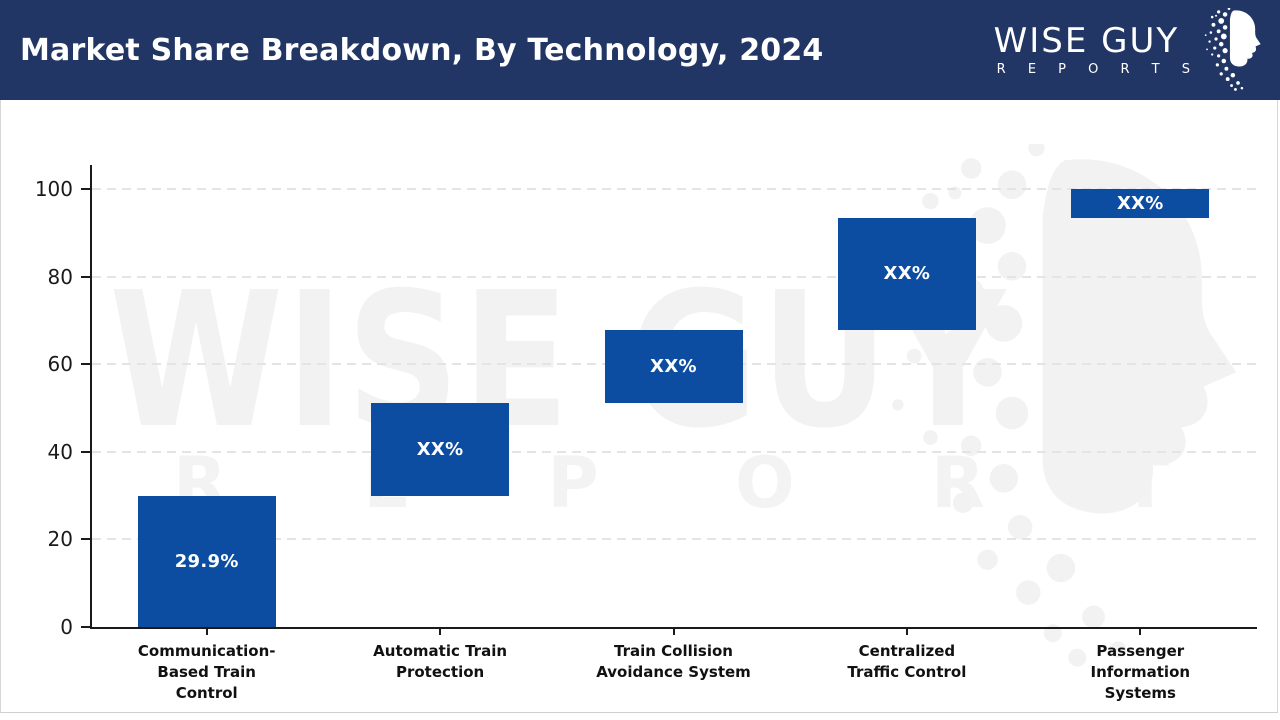 The width and height of the screenshot is (1280, 720). I want to click on y-axis-tick-label: 0, so click(66, 627).